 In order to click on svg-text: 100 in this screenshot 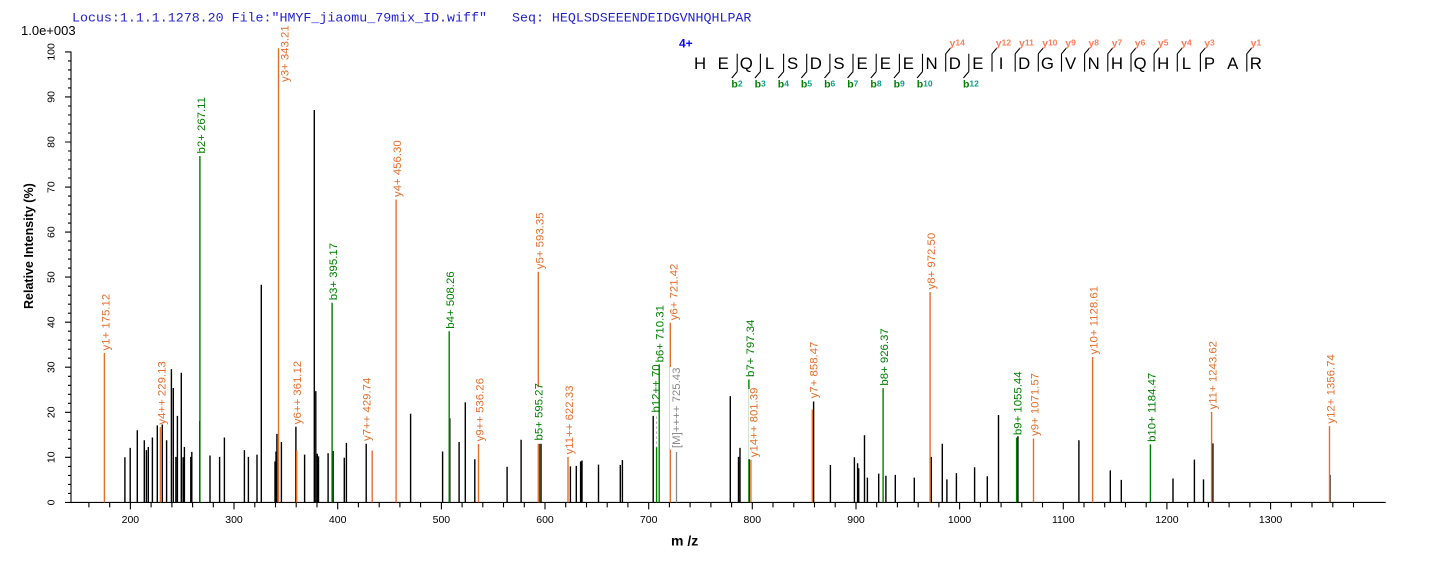, I will do `click(52, 52)`.